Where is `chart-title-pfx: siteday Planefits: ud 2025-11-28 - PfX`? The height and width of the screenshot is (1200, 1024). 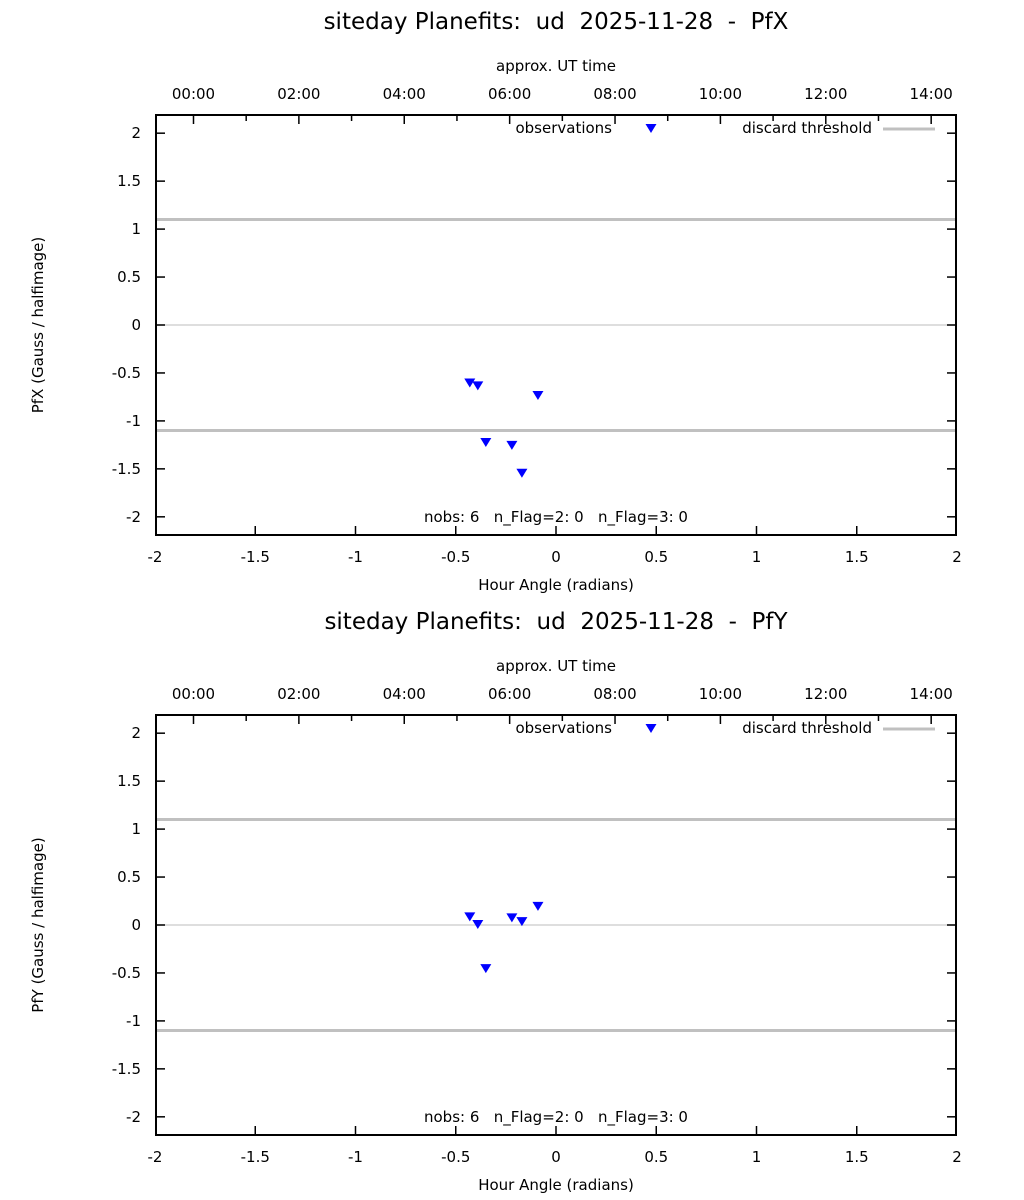 chart-title-pfx: siteday Planefits: ud 2025-11-28 - PfX is located at coordinates (556, 22).